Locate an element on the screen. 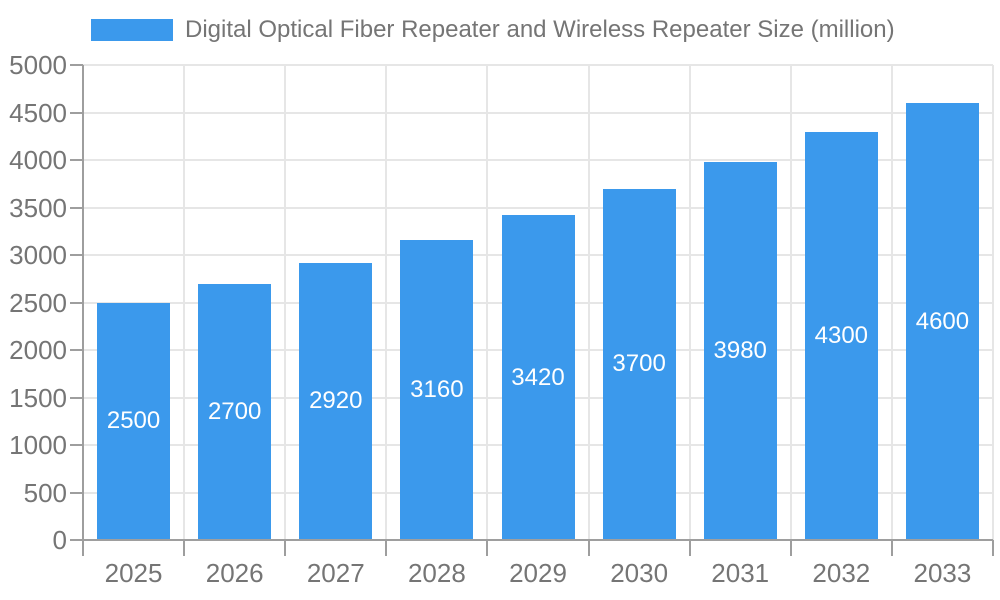  y-axis-label: 4000 is located at coordinates (38, 160).